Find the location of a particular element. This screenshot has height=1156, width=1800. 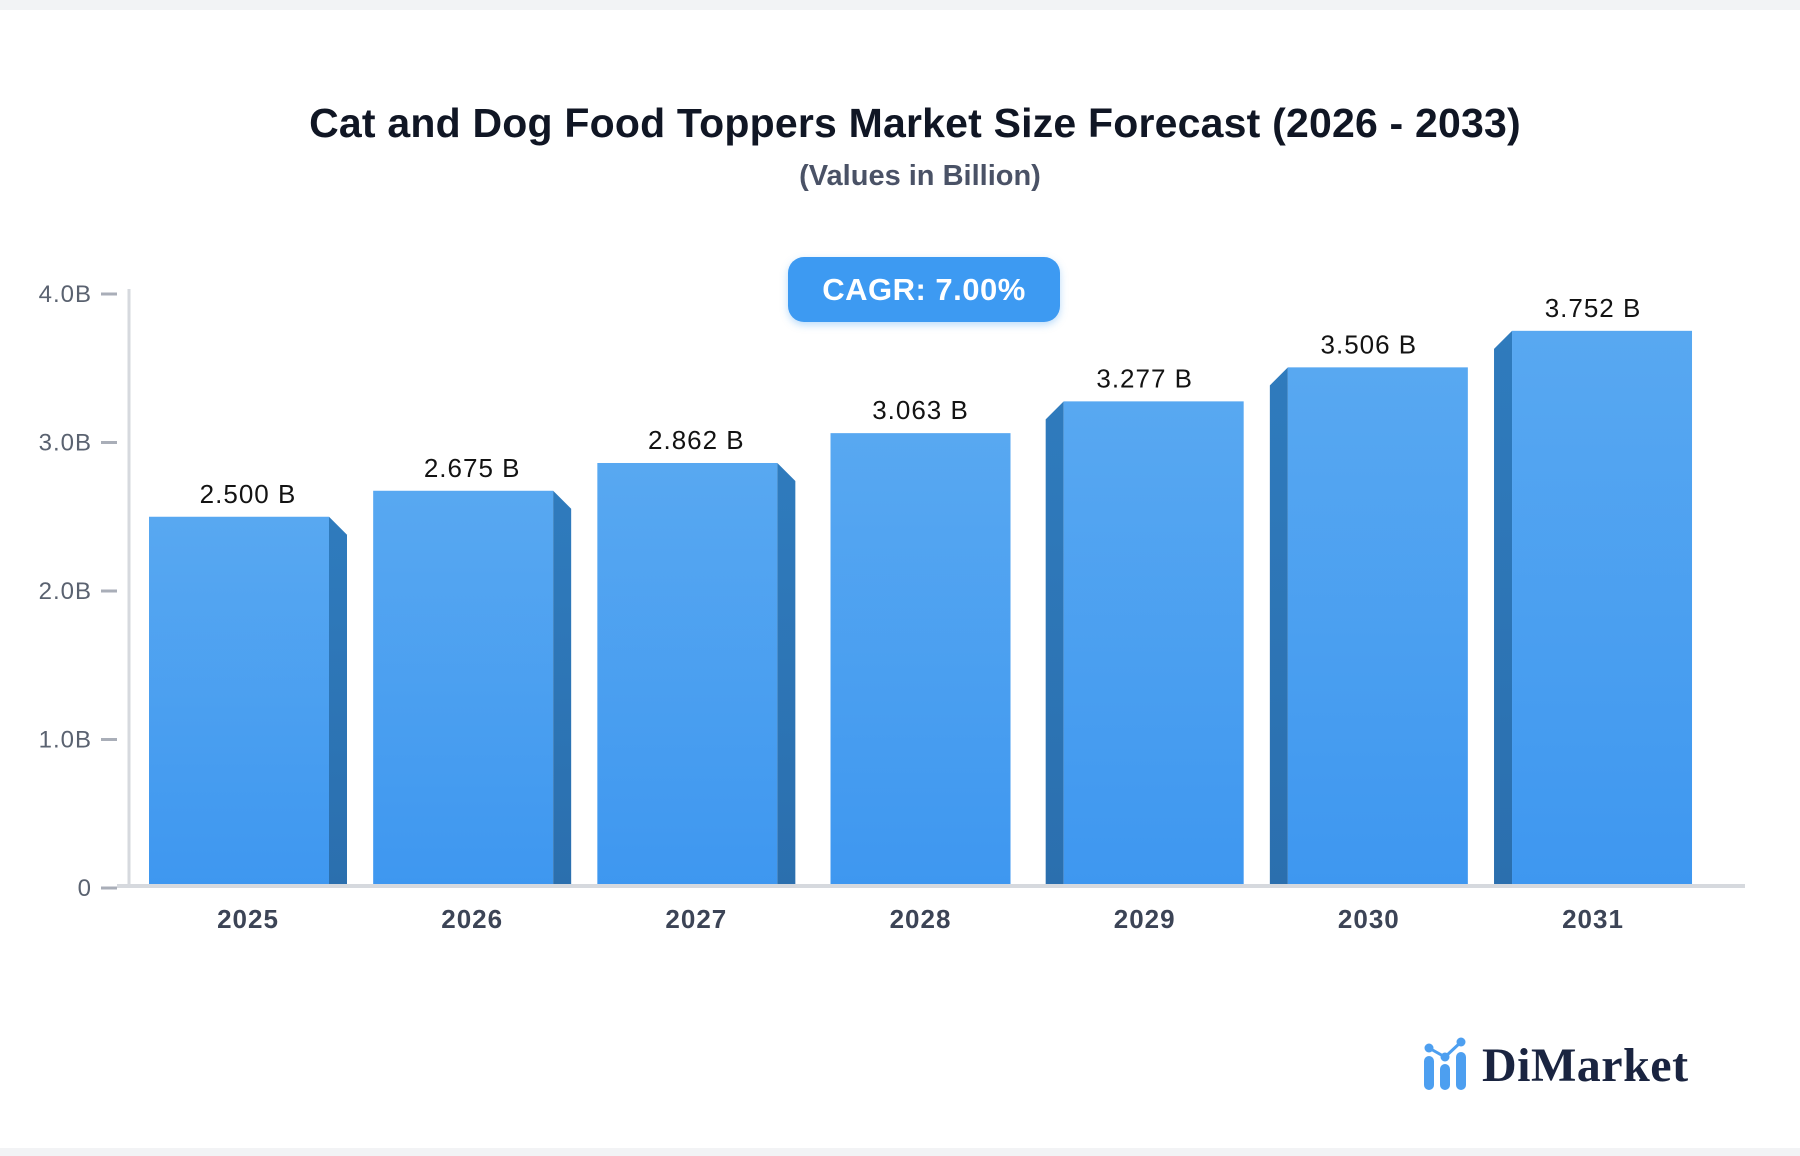

x-tick-label-2030: 2030 is located at coordinates (1369, 919).